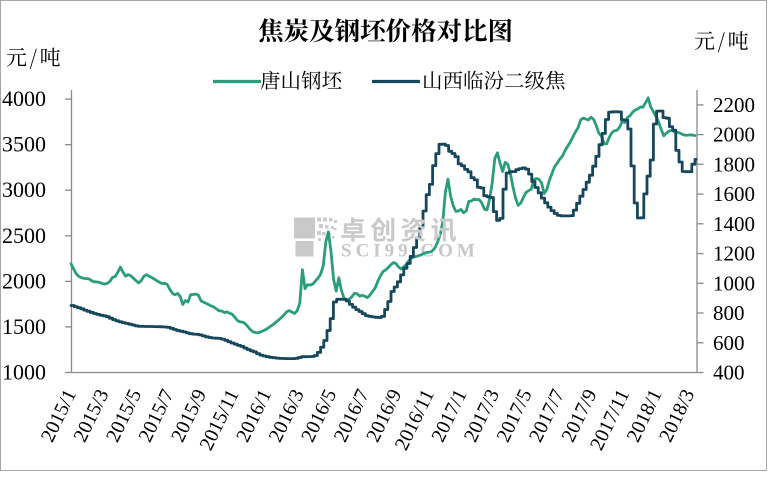  Describe the element at coordinates (410, 251) in the screenshot. I see `svg-text: SCI99.COM` at that location.